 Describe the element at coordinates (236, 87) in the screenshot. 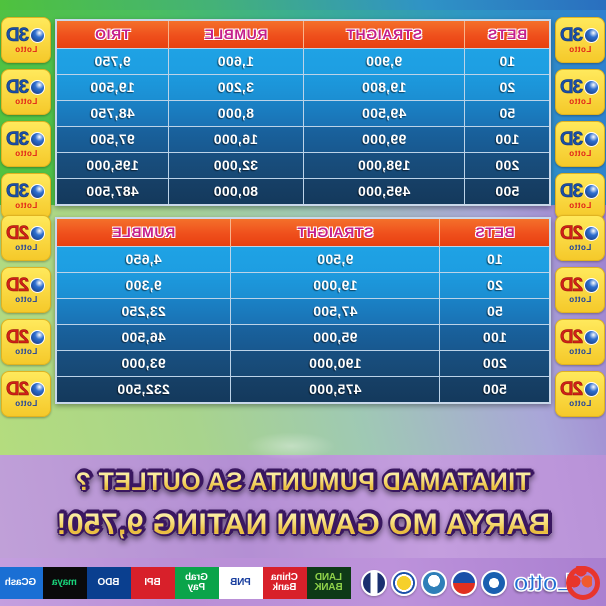

I see `cell-rumble: 3,200` at that location.